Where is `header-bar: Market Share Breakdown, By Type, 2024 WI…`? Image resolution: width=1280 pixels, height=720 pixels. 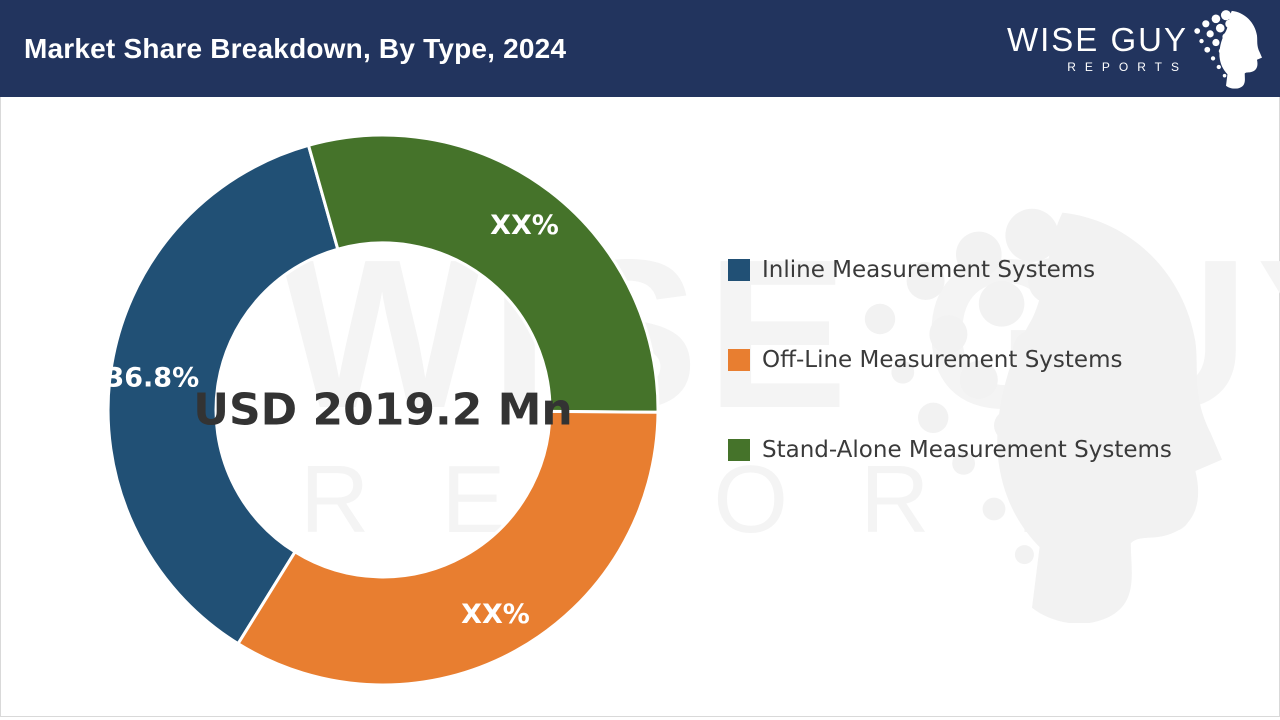
header-bar: Market Share Breakdown, By Type, 2024 WI… is located at coordinates (640, 48).